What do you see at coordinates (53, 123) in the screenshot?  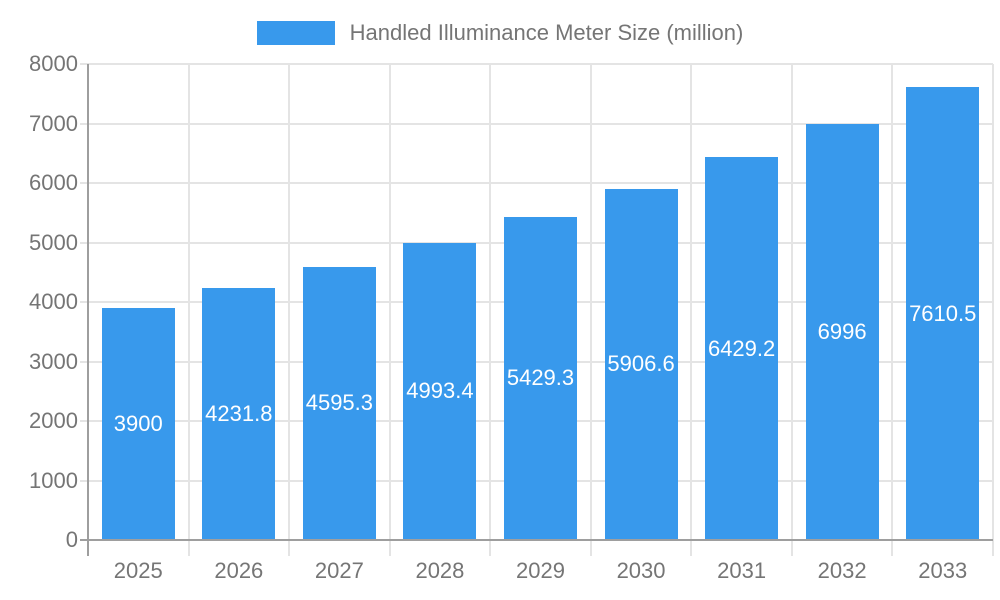 I see `y-axis-label: 7000` at bounding box center [53, 123].